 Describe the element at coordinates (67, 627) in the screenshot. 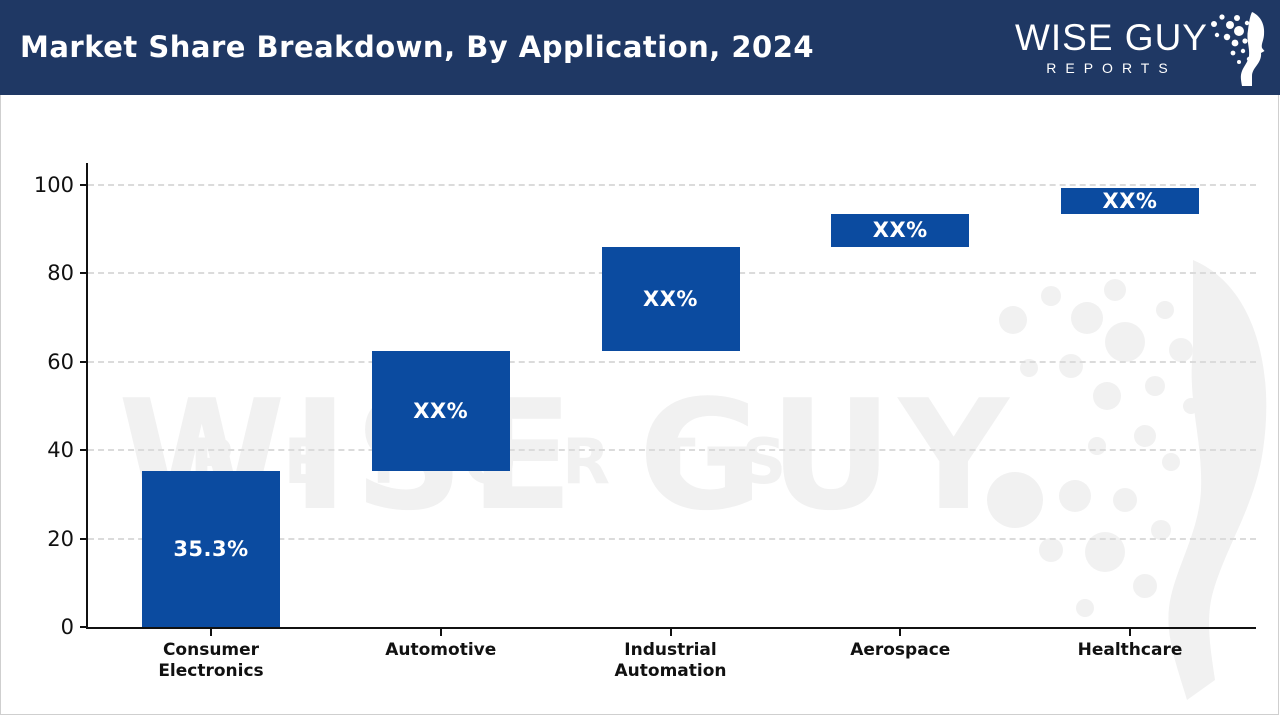

I see `y-tick-label: 0` at that location.